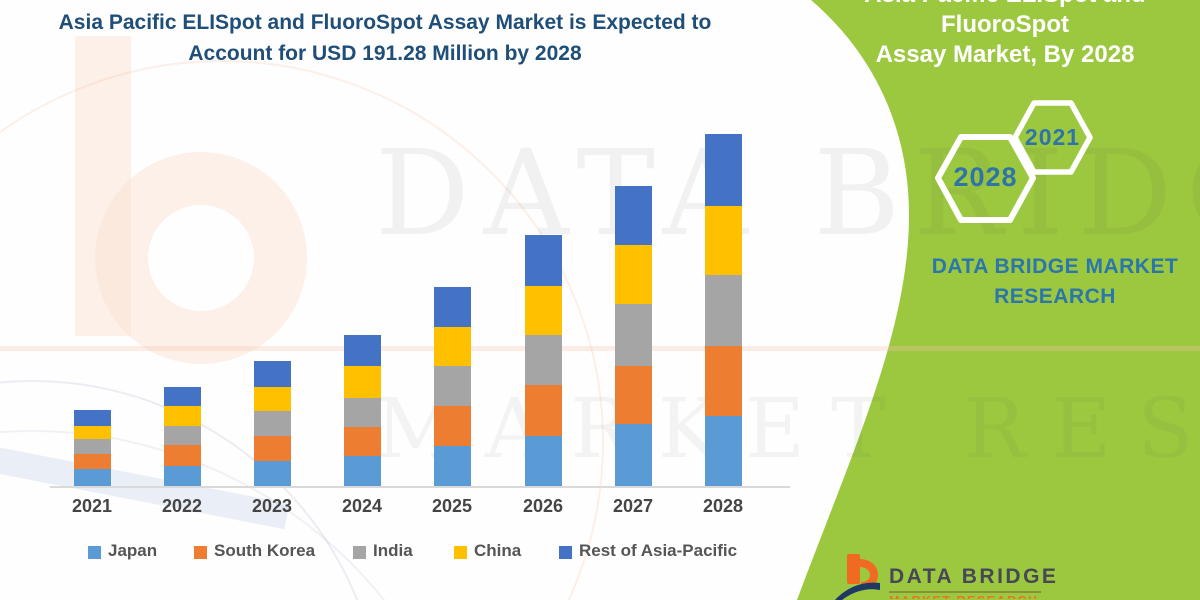 Image resolution: width=1200 pixels, height=600 pixels. I want to click on chart-title-line2: Account for USD 191.28 Million by 2028, so click(385, 53).